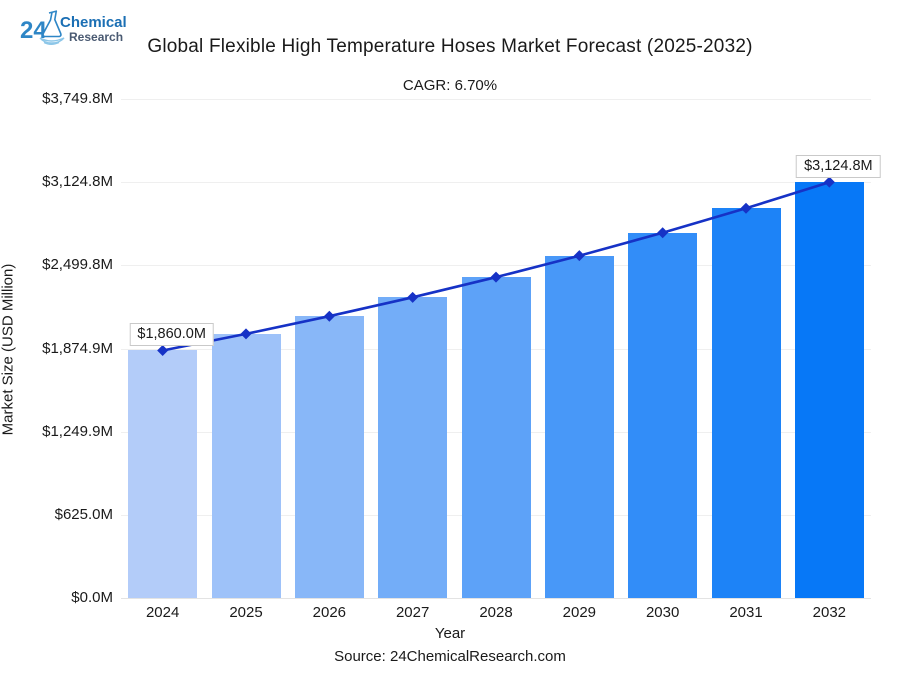 The width and height of the screenshot is (900, 680). What do you see at coordinates (92, 597) in the screenshot?
I see `y-tick-label-0: $0.0M` at bounding box center [92, 597].